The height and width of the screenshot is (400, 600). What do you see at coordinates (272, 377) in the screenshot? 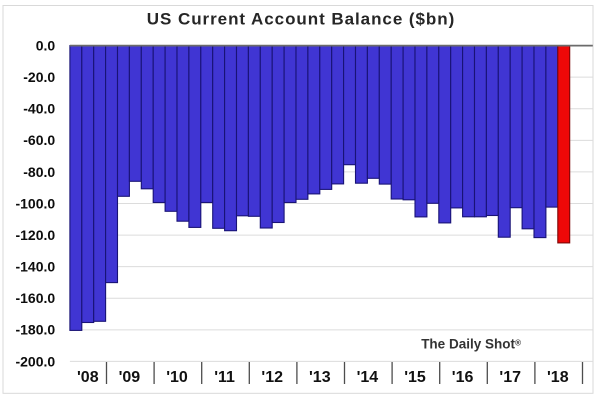
I see `svg-text: '12` at bounding box center [272, 377].